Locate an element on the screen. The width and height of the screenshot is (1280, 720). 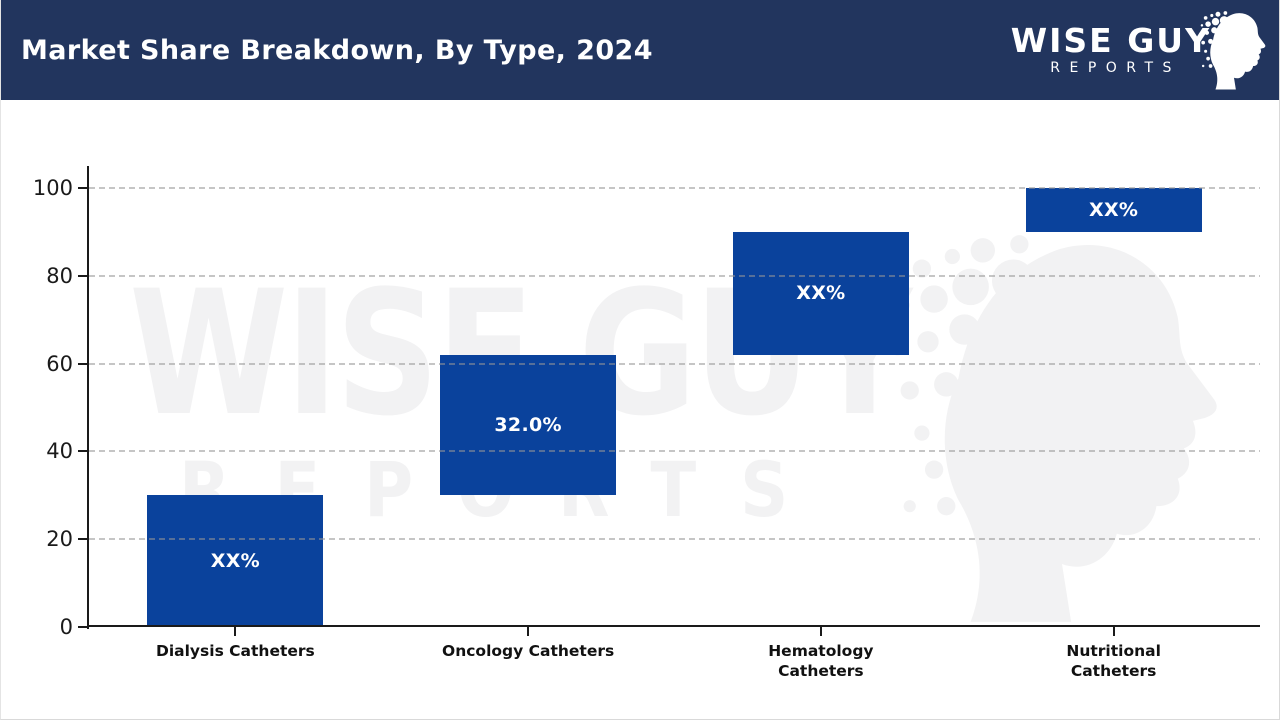
bar-hematology-catheters: XX% is located at coordinates (820, 293).